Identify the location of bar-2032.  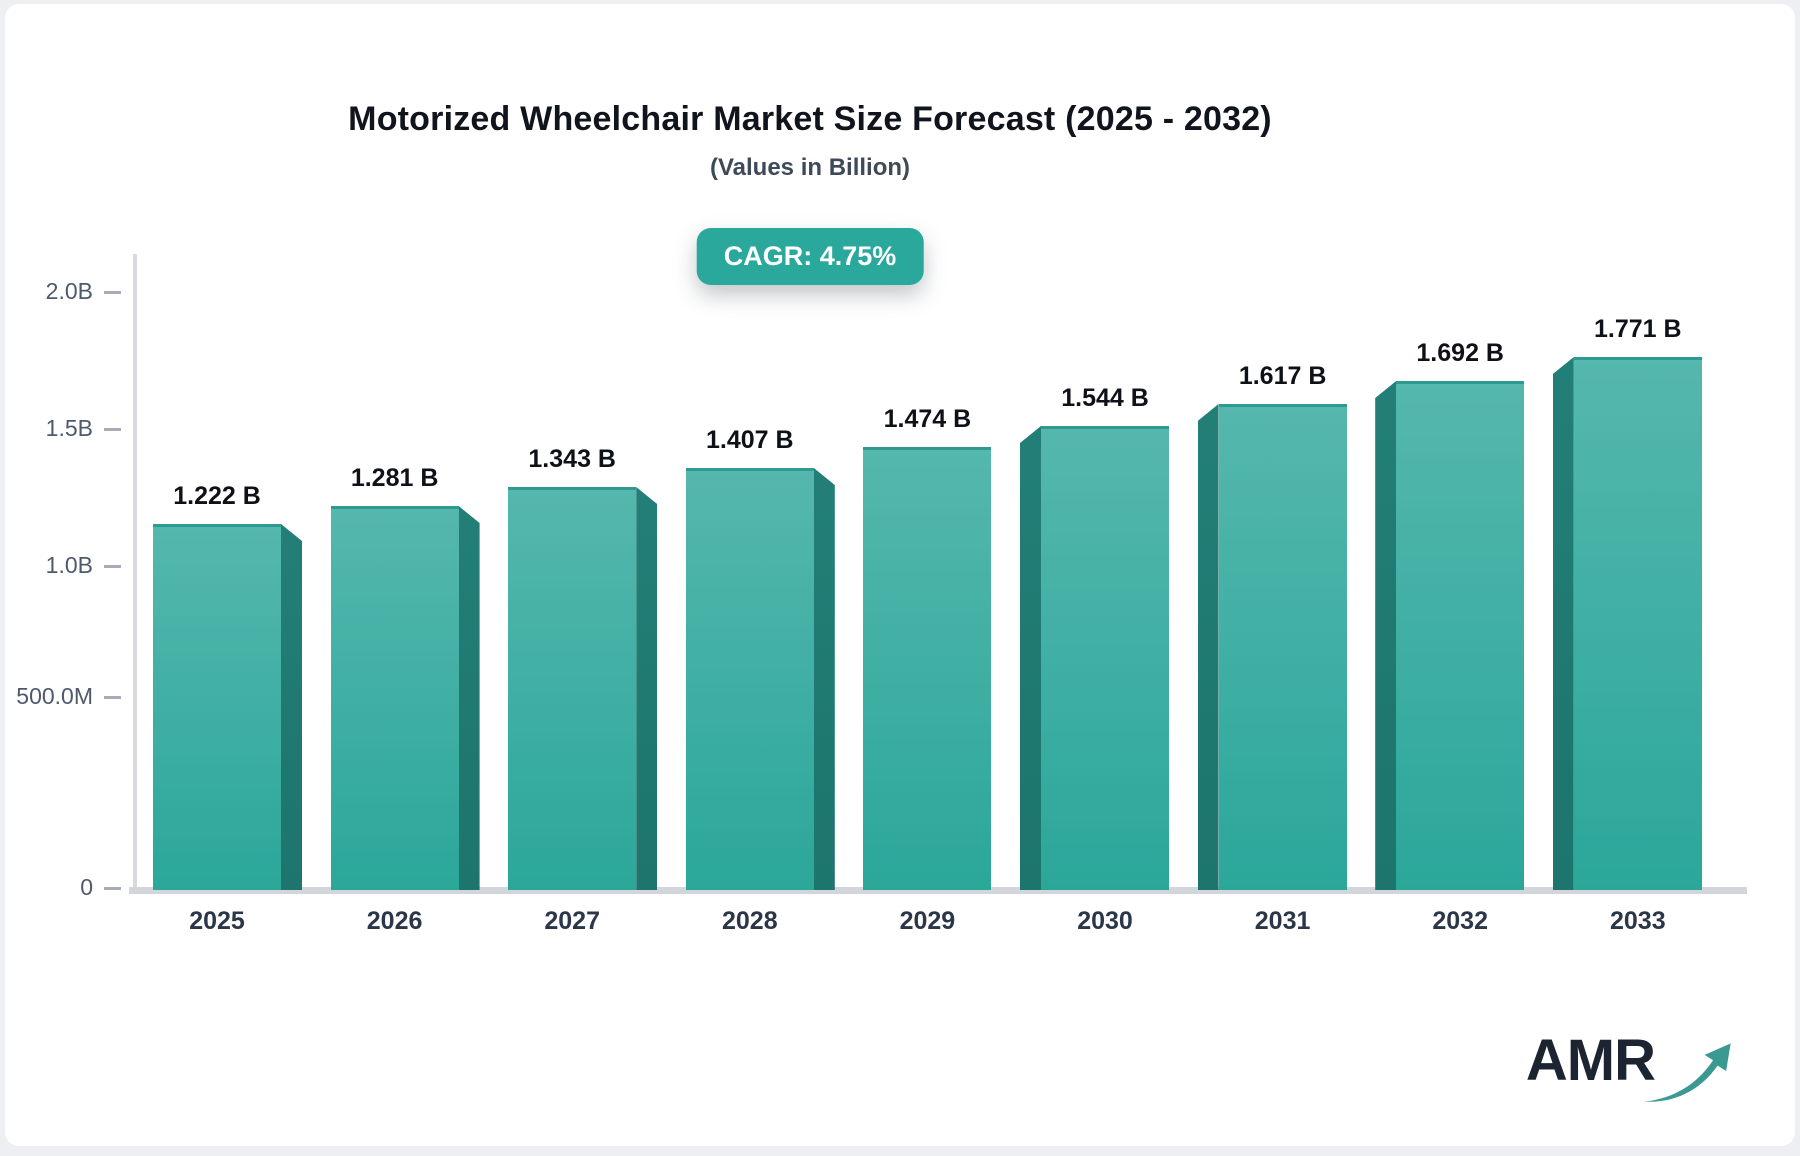
(1450, 635).